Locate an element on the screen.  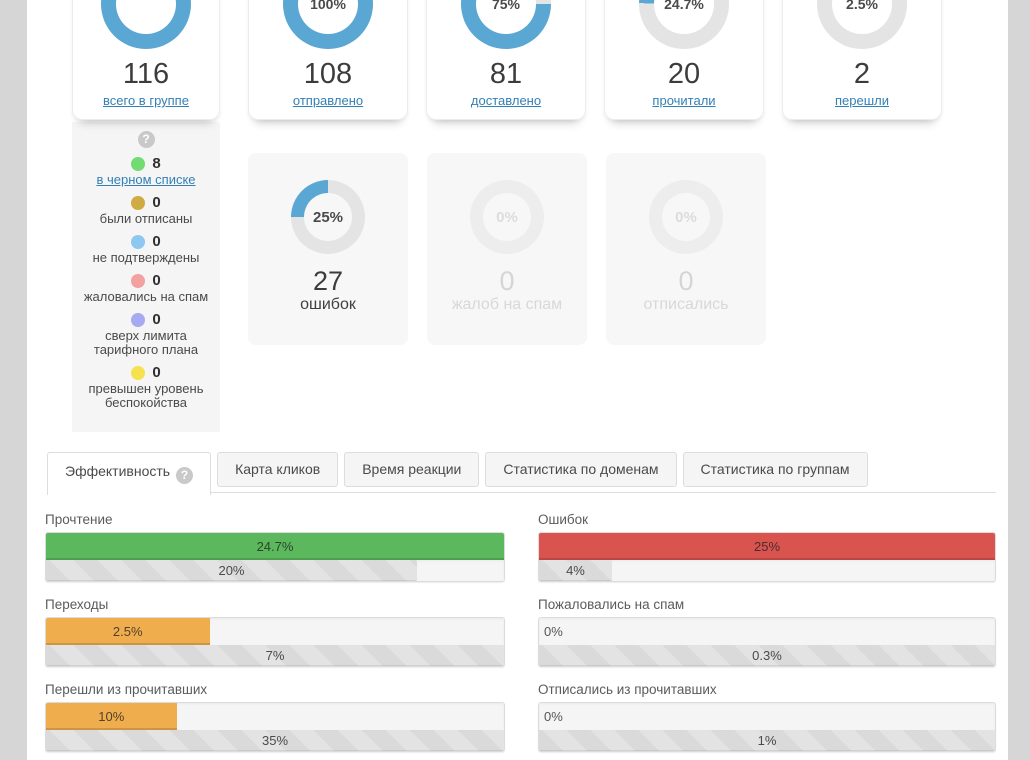
legend-label: в черном списке is located at coordinates (146, 180).